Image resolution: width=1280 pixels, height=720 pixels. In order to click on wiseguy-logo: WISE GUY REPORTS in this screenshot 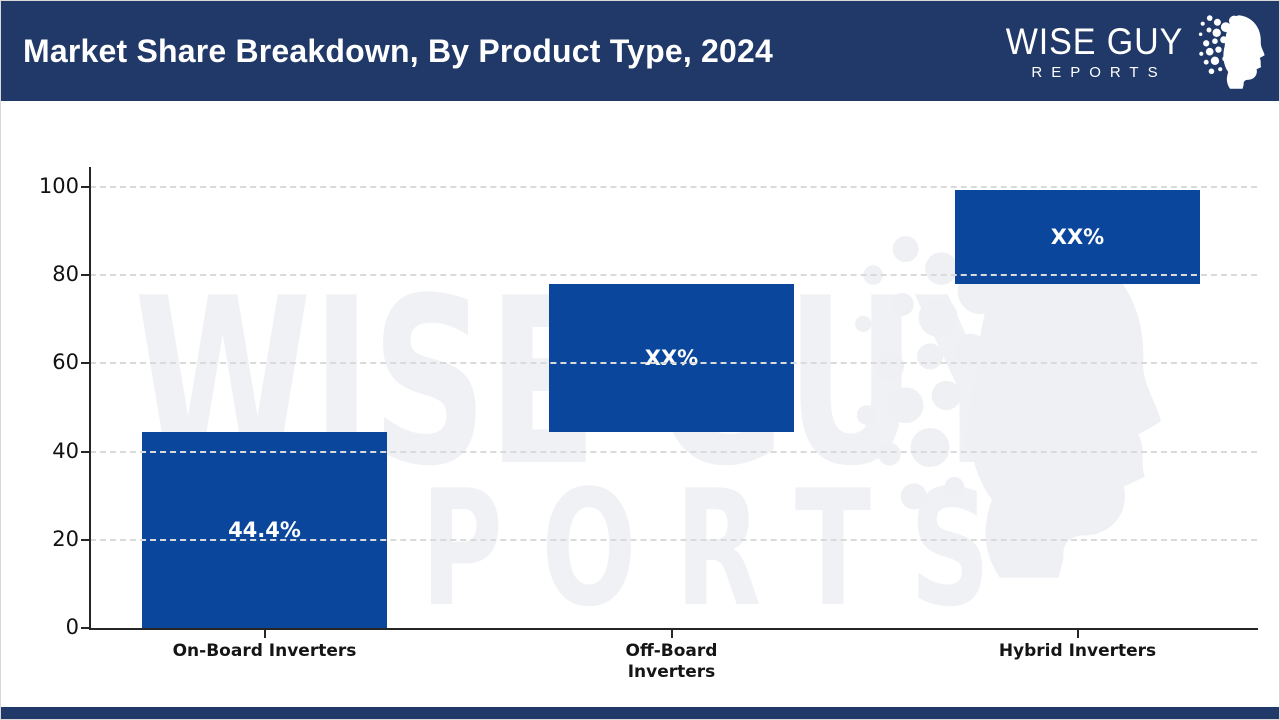, I will do `click(1138, 51)`.